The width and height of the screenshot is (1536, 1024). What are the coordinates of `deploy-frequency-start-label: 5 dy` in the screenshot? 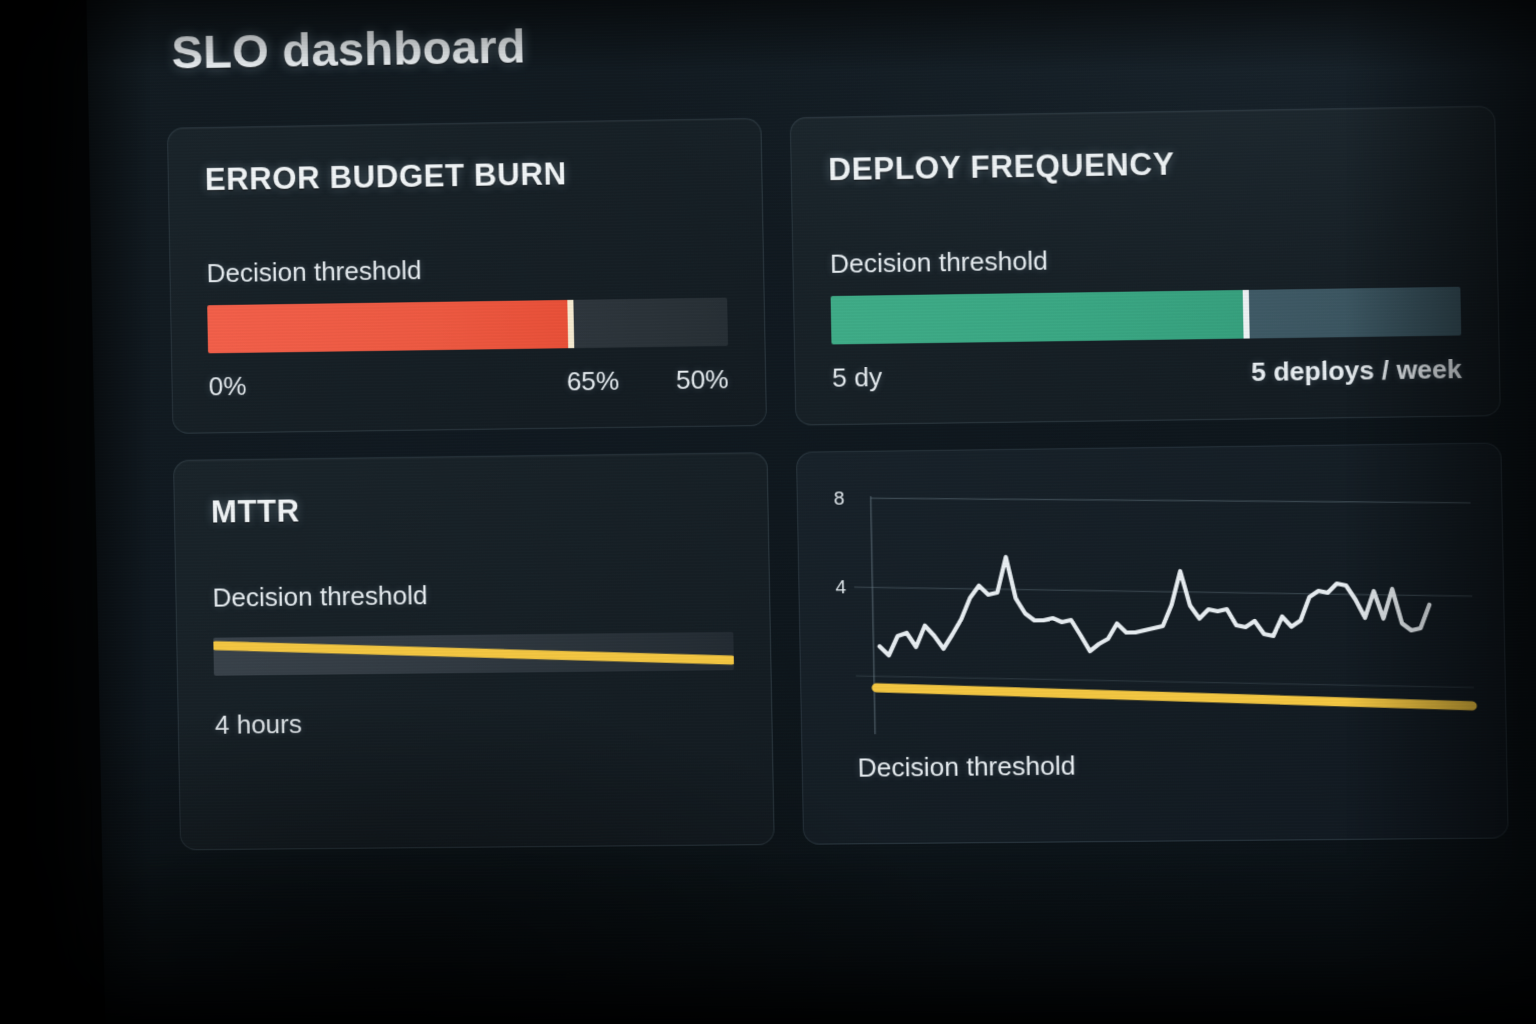 It's located at (857, 377).